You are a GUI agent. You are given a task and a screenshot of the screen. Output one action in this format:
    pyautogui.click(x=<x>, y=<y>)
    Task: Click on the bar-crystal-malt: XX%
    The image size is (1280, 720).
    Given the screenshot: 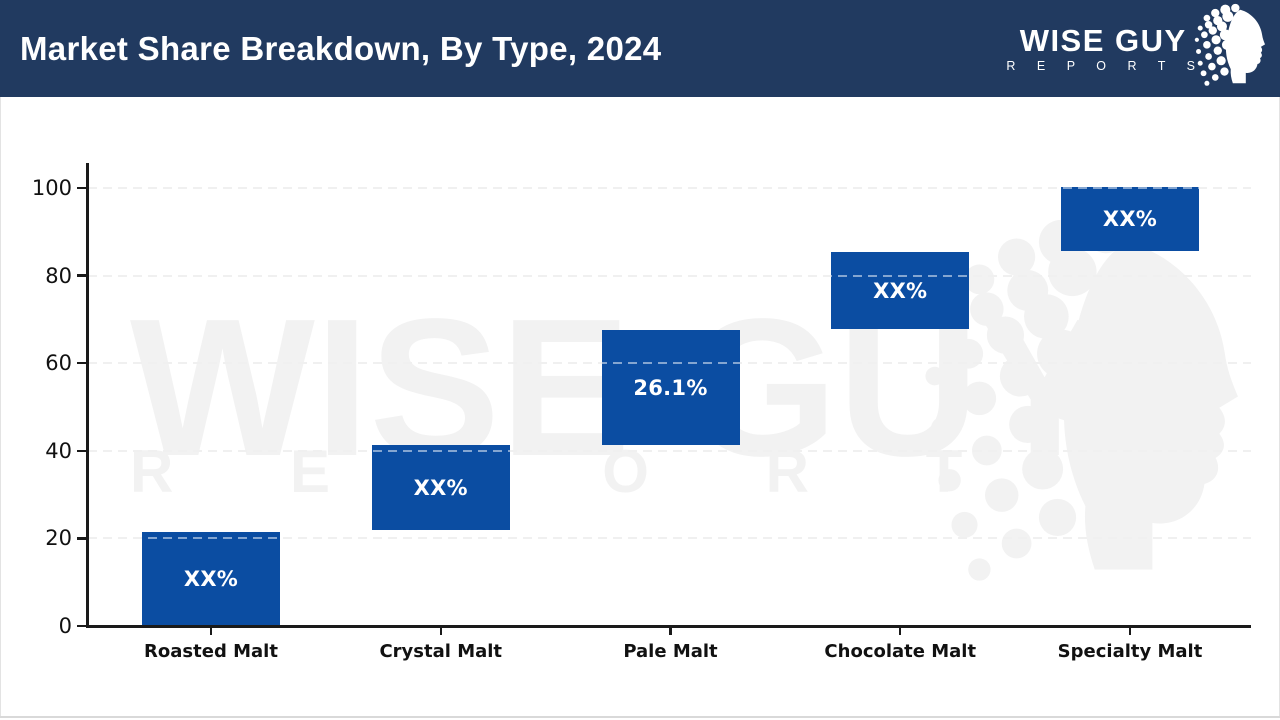 What is the action you would take?
    pyautogui.click(x=440, y=488)
    